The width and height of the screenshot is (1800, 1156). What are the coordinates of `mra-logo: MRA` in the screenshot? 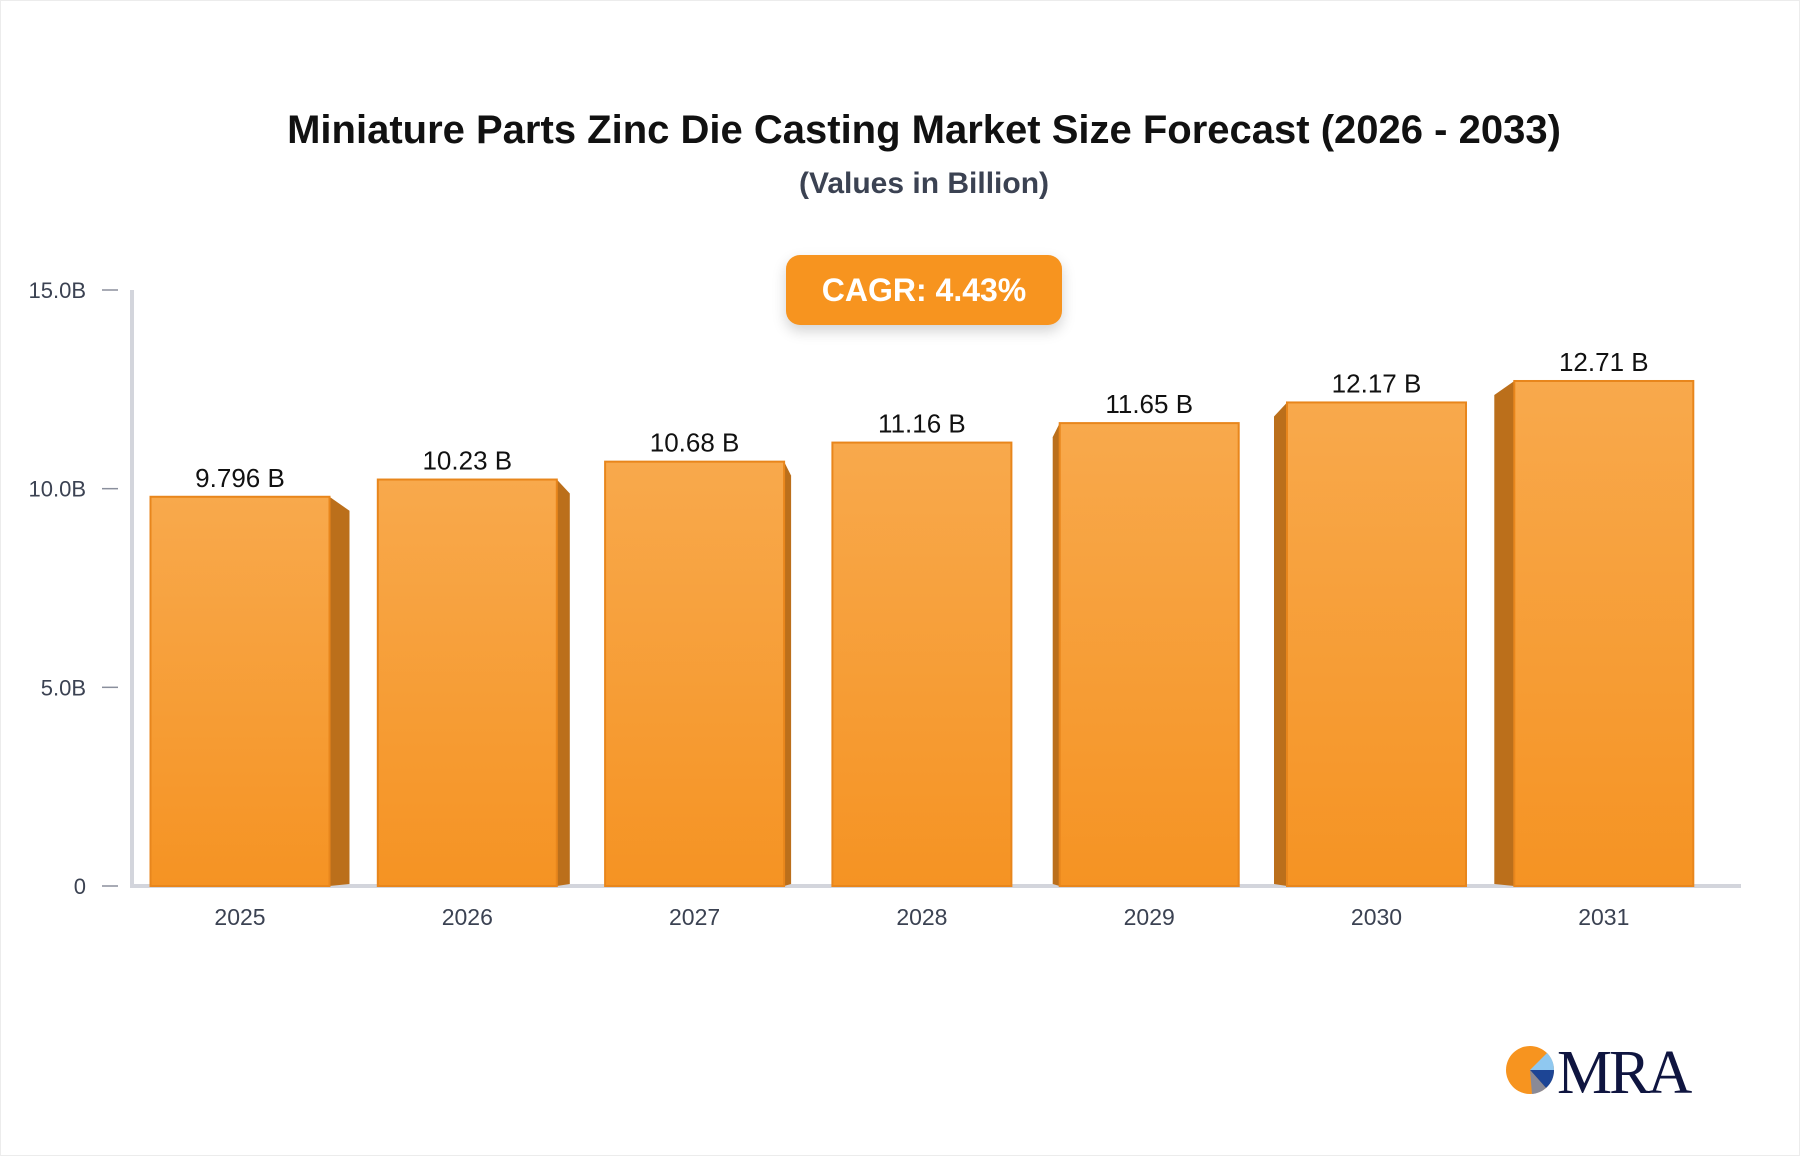 It's located at (1605, 1073).